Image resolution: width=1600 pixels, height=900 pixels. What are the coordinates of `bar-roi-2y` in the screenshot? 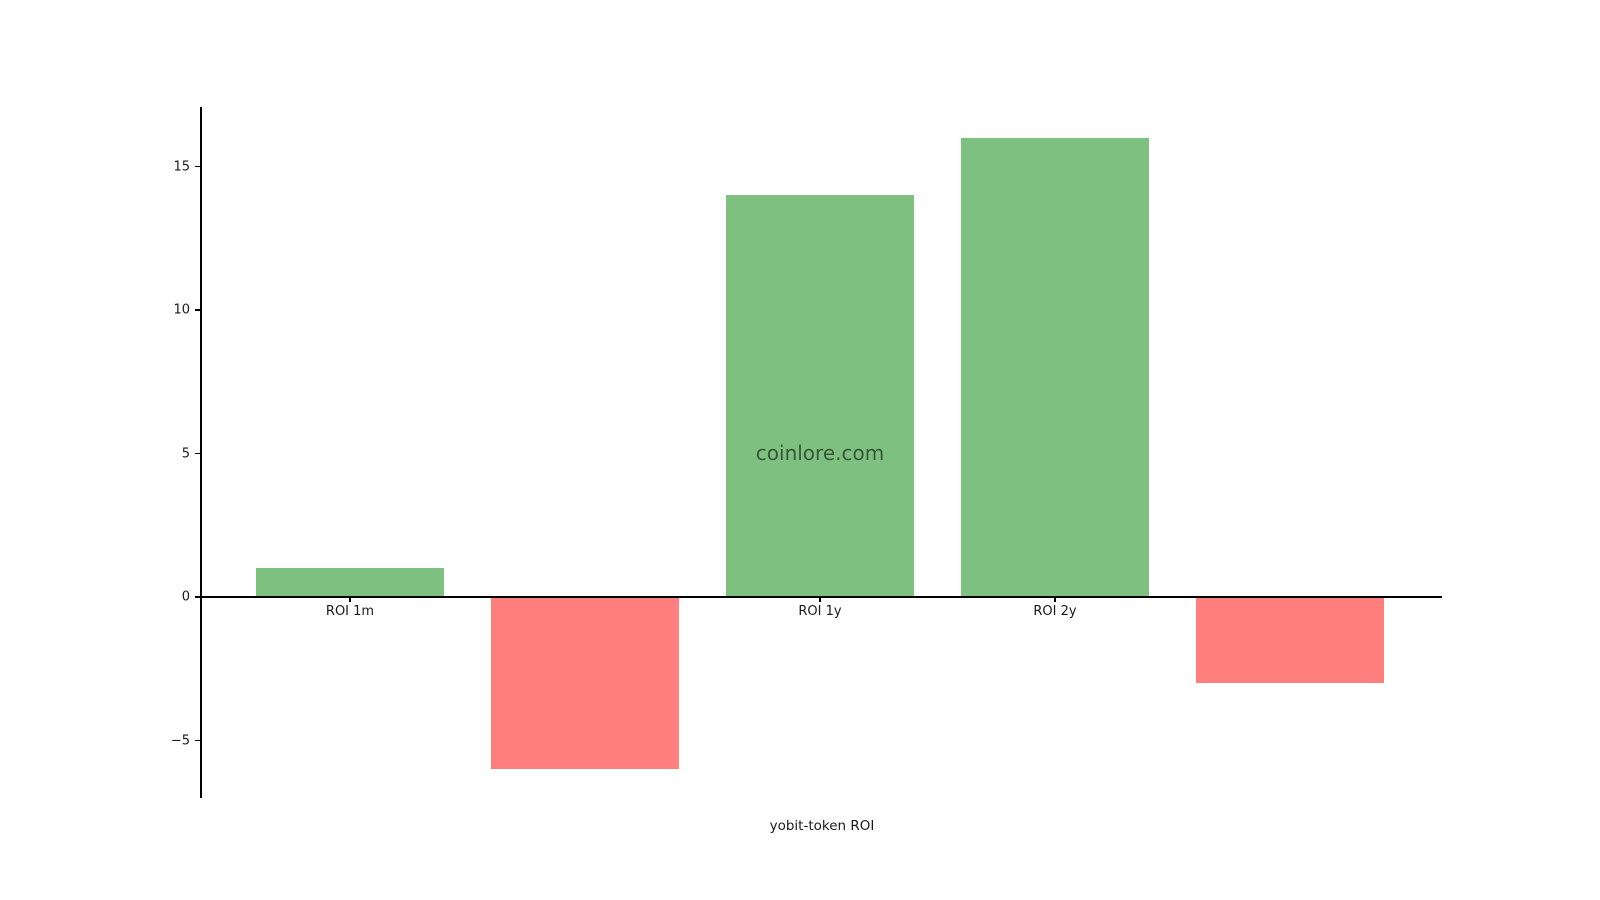 It's located at (1055, 367).